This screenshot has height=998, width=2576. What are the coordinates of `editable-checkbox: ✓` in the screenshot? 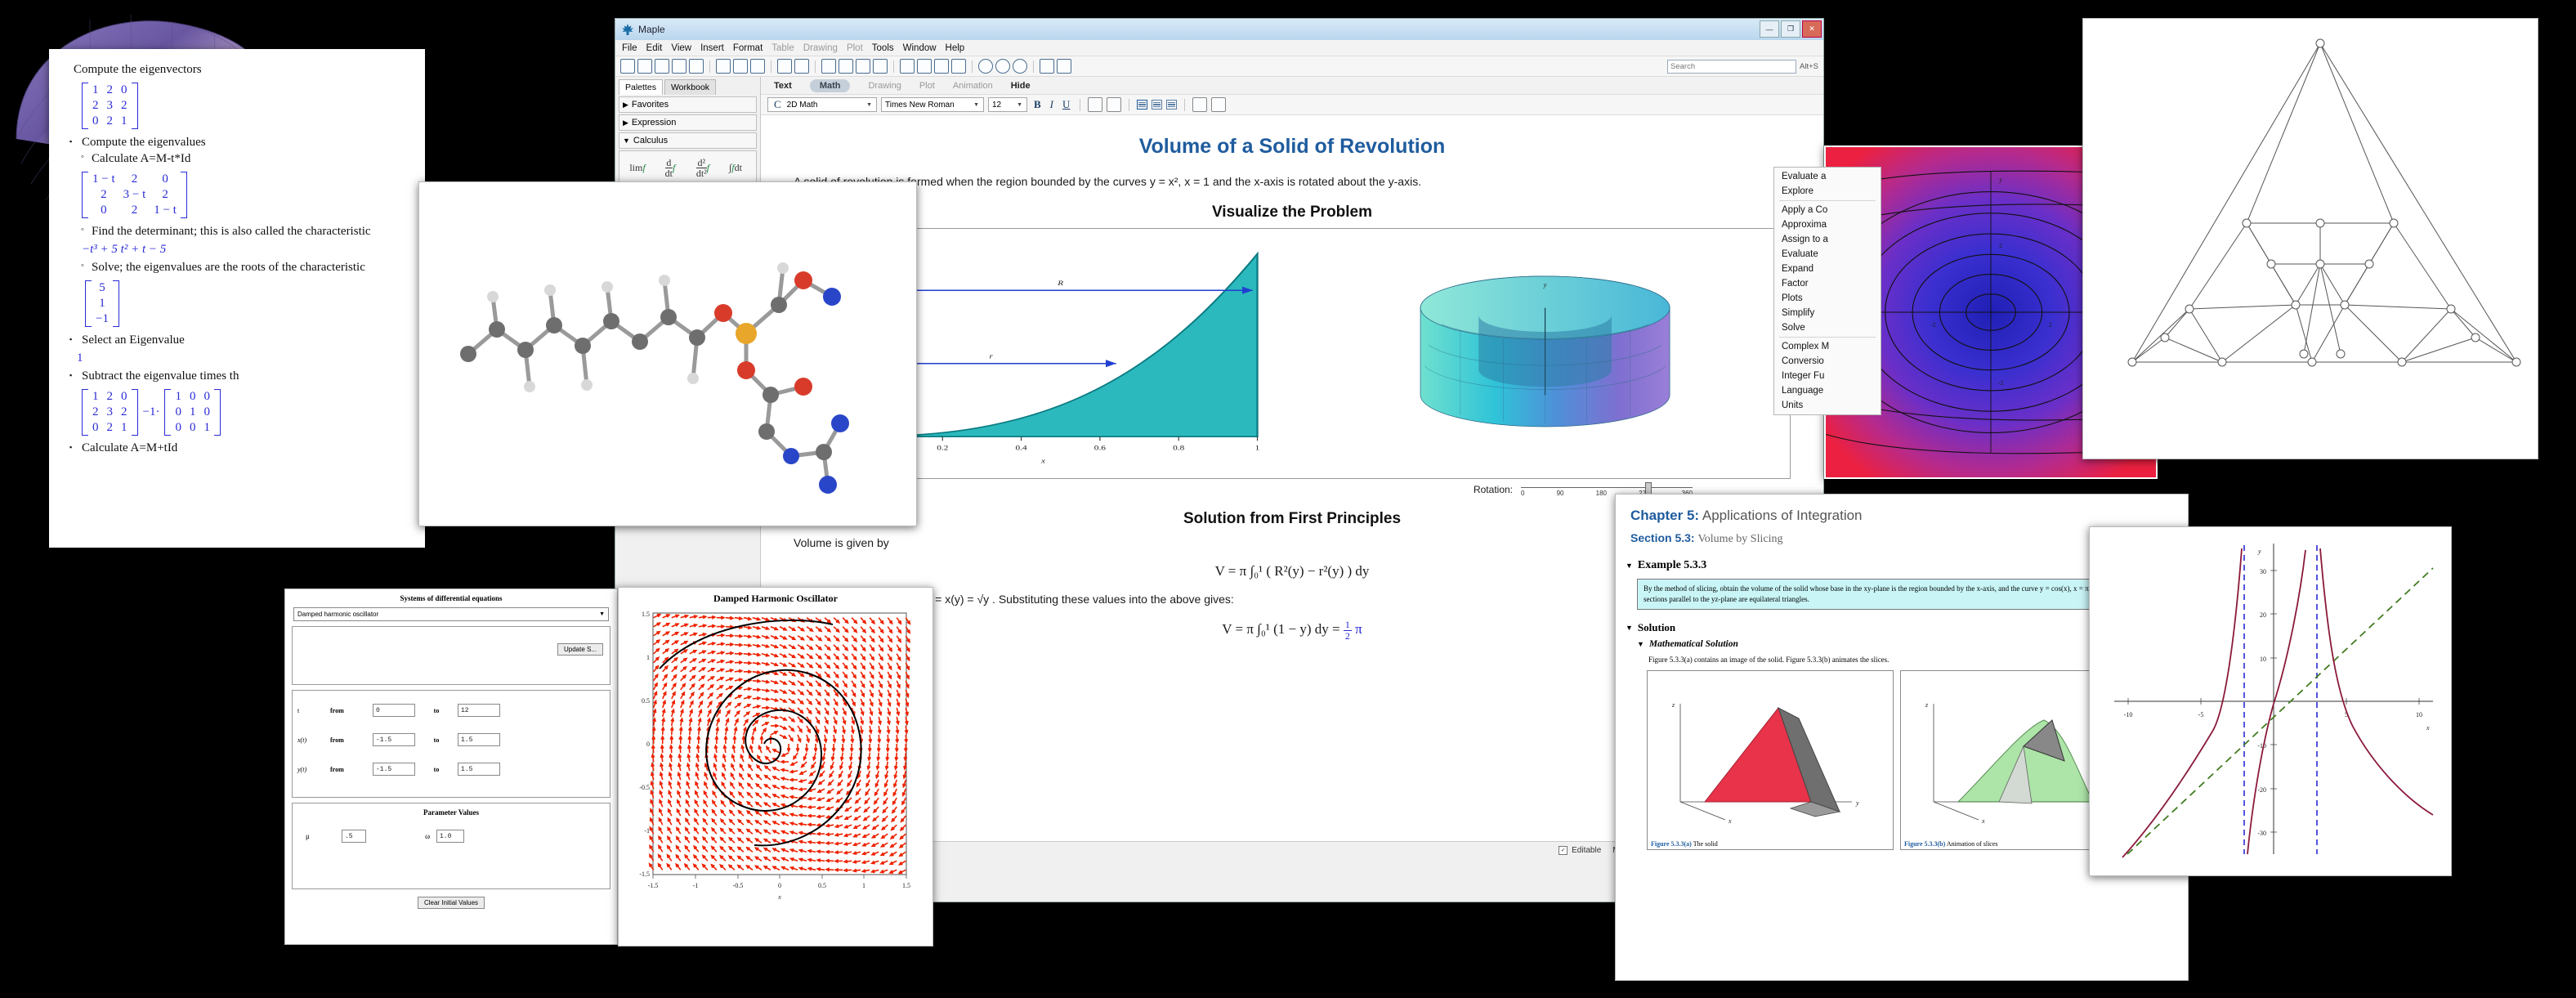 It's located at (1563, 850).